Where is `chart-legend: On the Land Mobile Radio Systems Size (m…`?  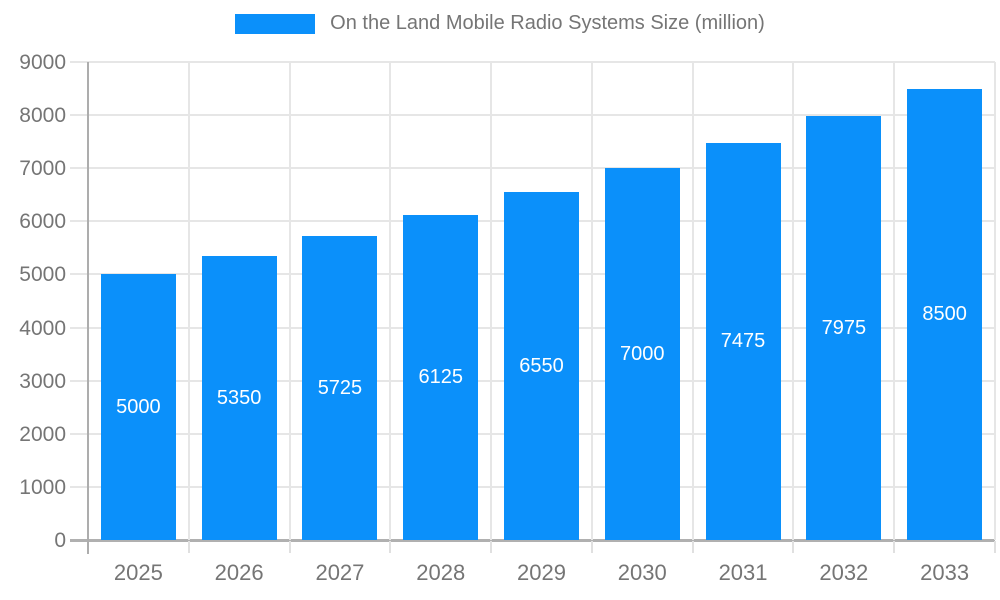 chart-legend: On the Land Mobile Radio Systems Size (m… is located at coordinates (500, 23).